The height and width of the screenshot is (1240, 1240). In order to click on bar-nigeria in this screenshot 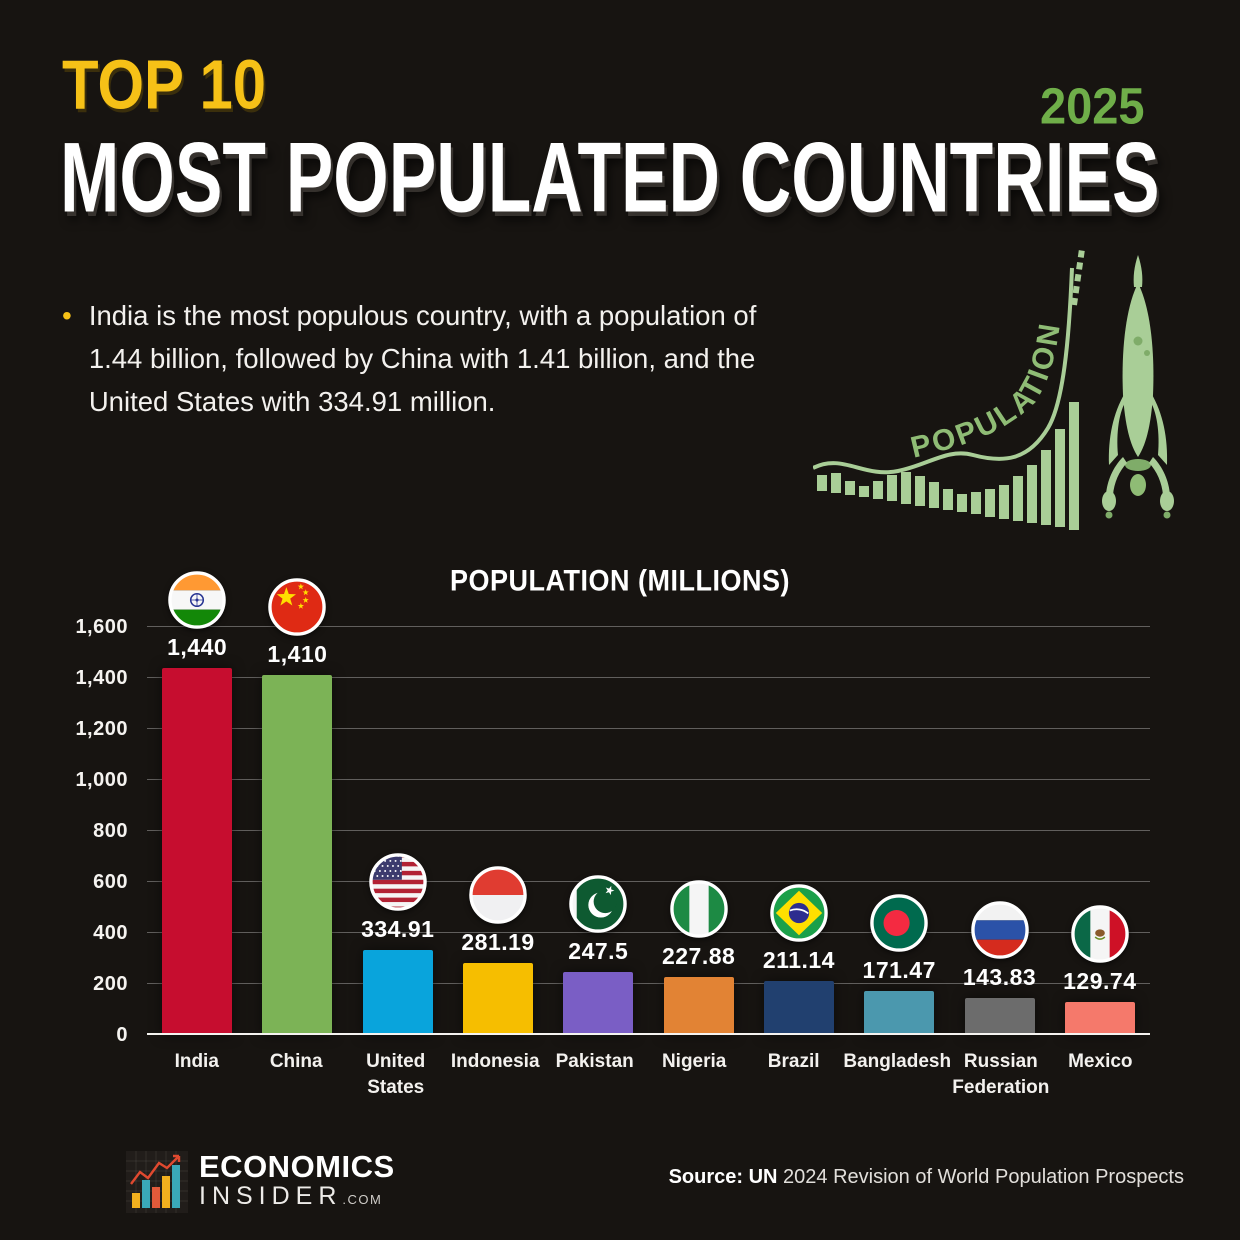, I will do `click(698, 1005)`.